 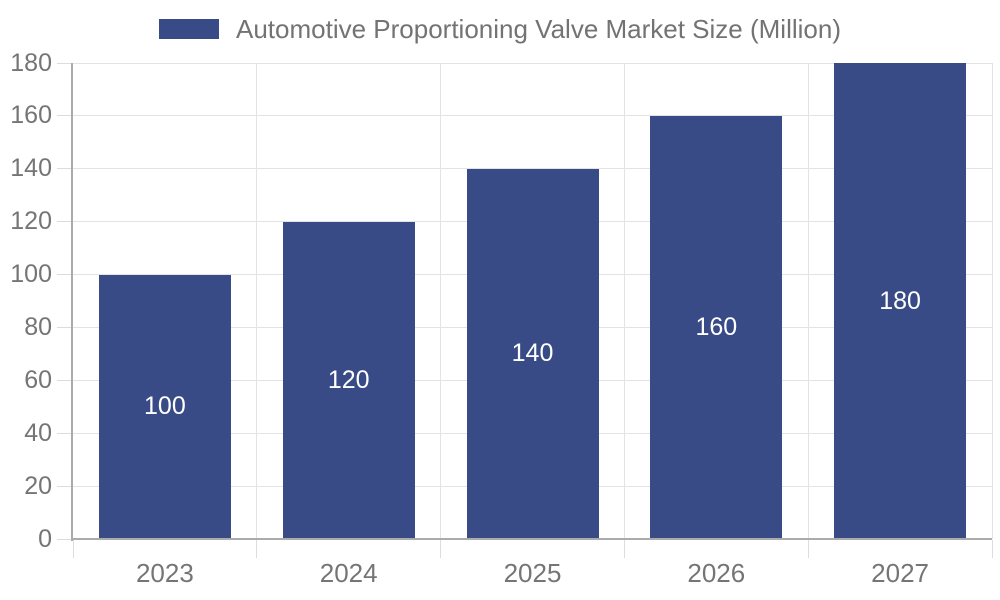 I want to click on x-axis-label: 2024, so click(x=348, y=573).